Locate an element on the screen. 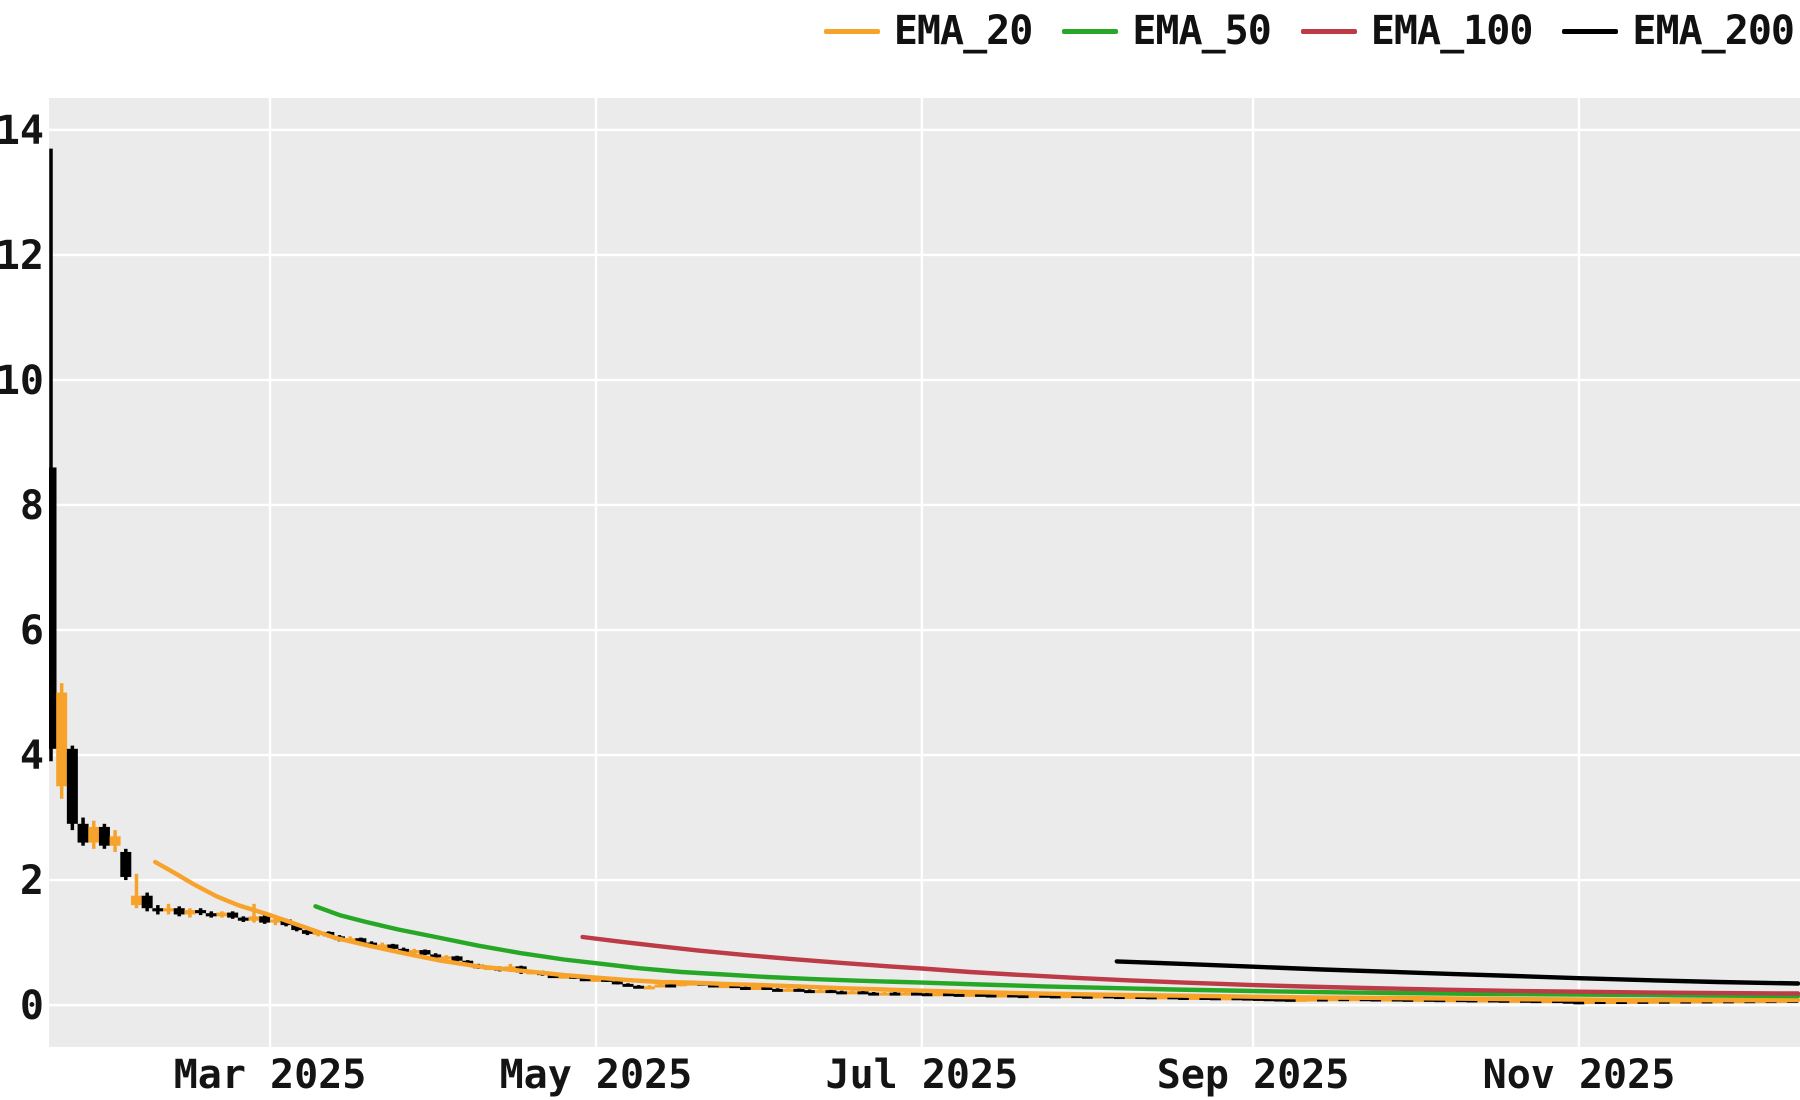  legend-label-ema-50: EMA_50 is located at coordinates (1201, 31).